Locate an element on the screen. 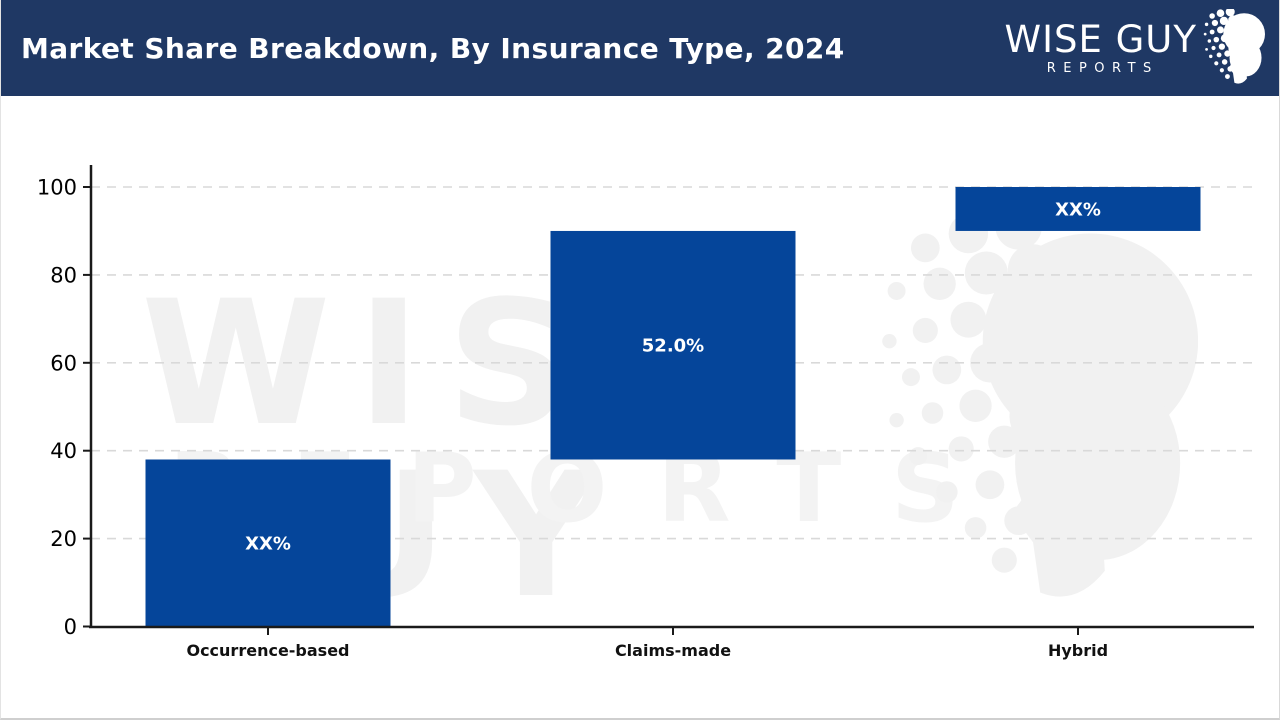 The height and width of the screenshot is (720, 1280). logo-wordmark: WISE GUY is located at coordinates (1100, 39).